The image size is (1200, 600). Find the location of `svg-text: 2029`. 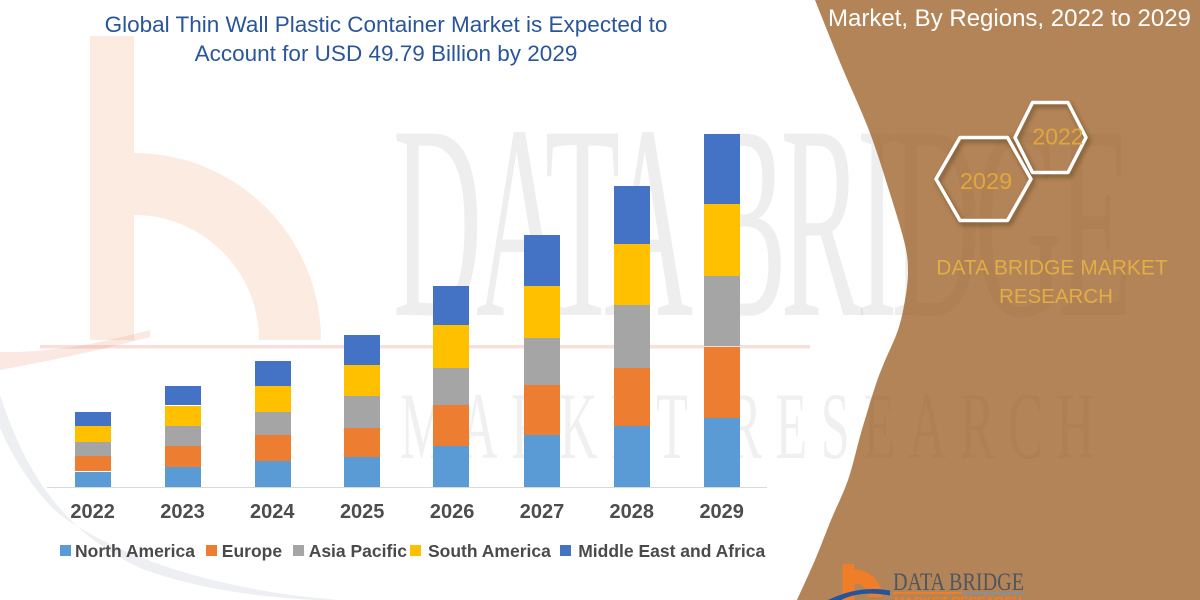

svg-text: 2029 is located at coordinates (986, 181).